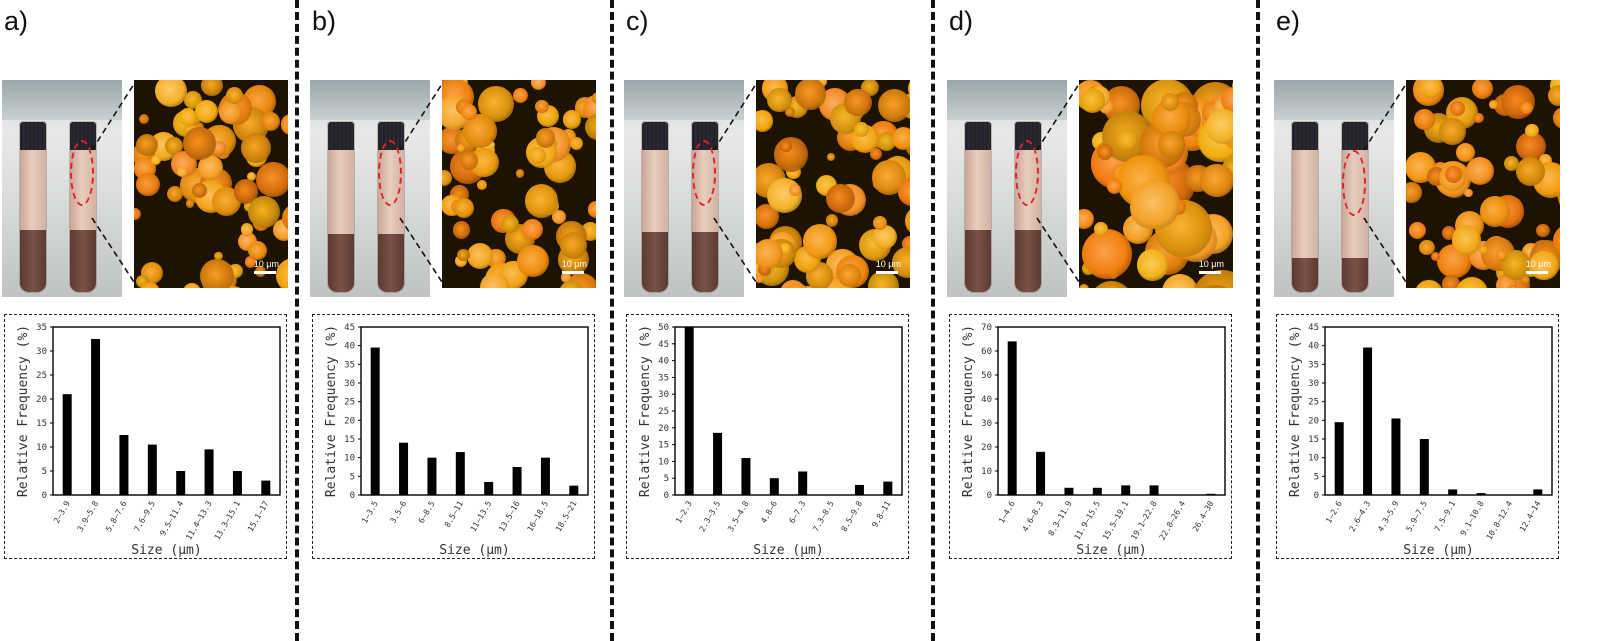 The height and width of the screenshot is (641, 1600). Describe the element at coordinates (1416, 516) in the screenshot. I see `x-tick-label: 5.9–7.5` at that location.